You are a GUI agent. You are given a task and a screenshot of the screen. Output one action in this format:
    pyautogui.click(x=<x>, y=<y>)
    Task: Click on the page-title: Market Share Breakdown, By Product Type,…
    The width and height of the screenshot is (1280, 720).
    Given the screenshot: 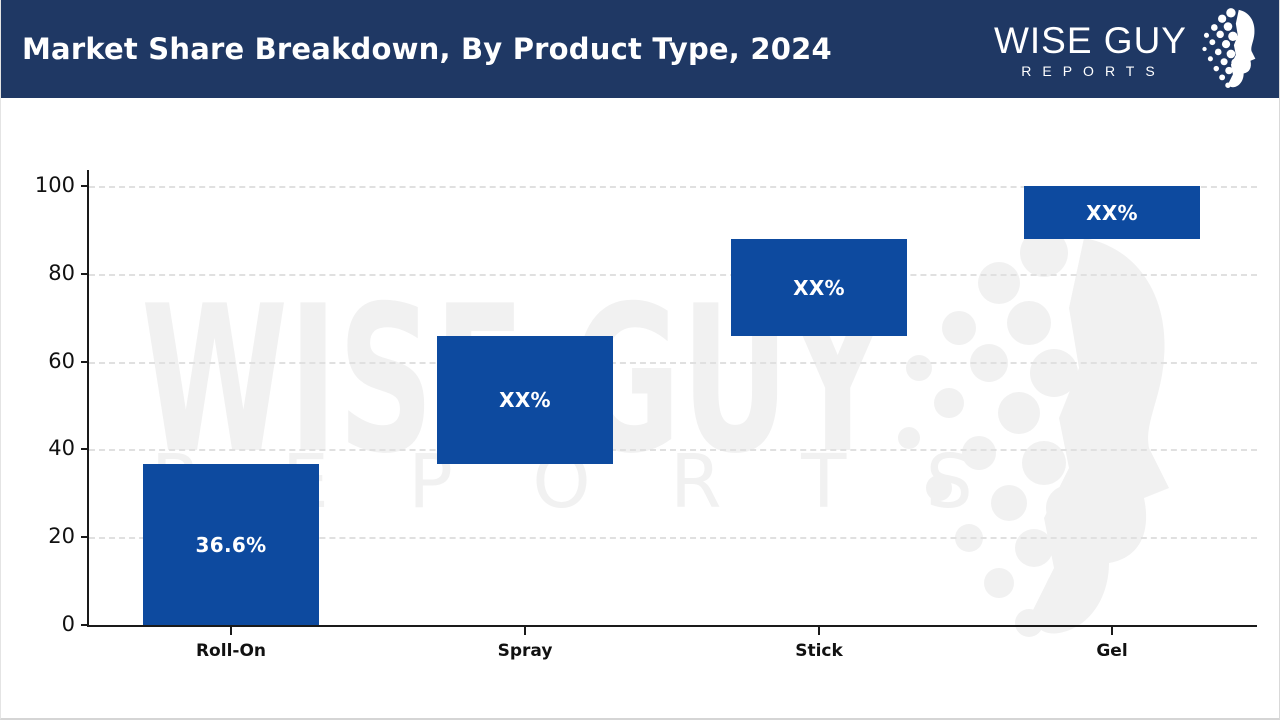 What is the action you would take?
    pyautogui.click(x=427, y=49)
    